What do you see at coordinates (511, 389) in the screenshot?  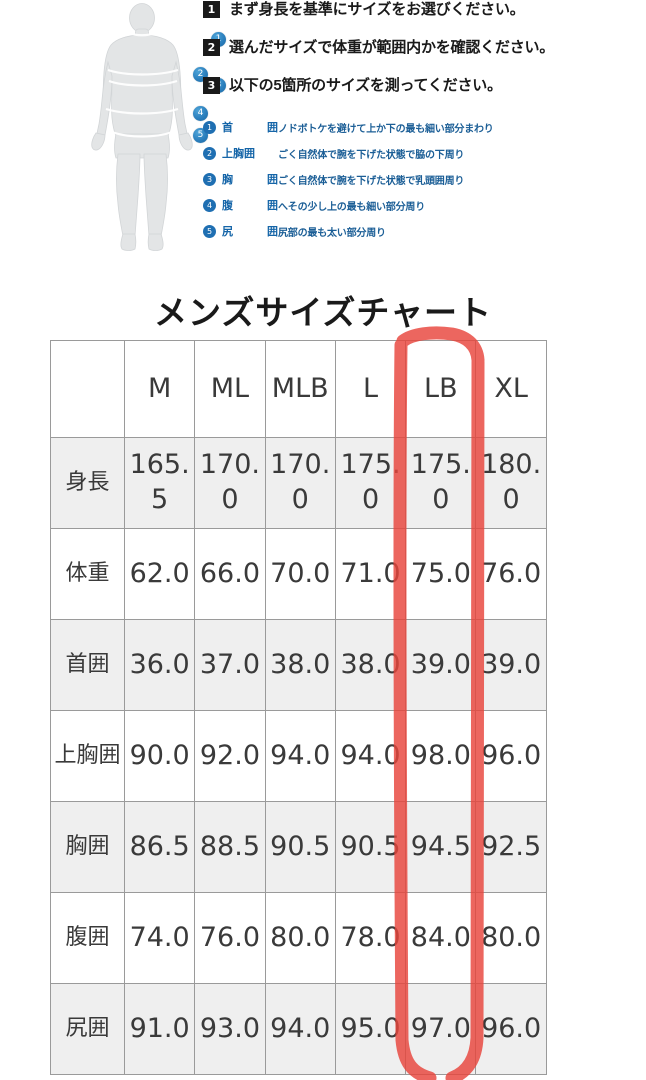 I see `column-header-xl: XL` at bounding box center [511, 389].